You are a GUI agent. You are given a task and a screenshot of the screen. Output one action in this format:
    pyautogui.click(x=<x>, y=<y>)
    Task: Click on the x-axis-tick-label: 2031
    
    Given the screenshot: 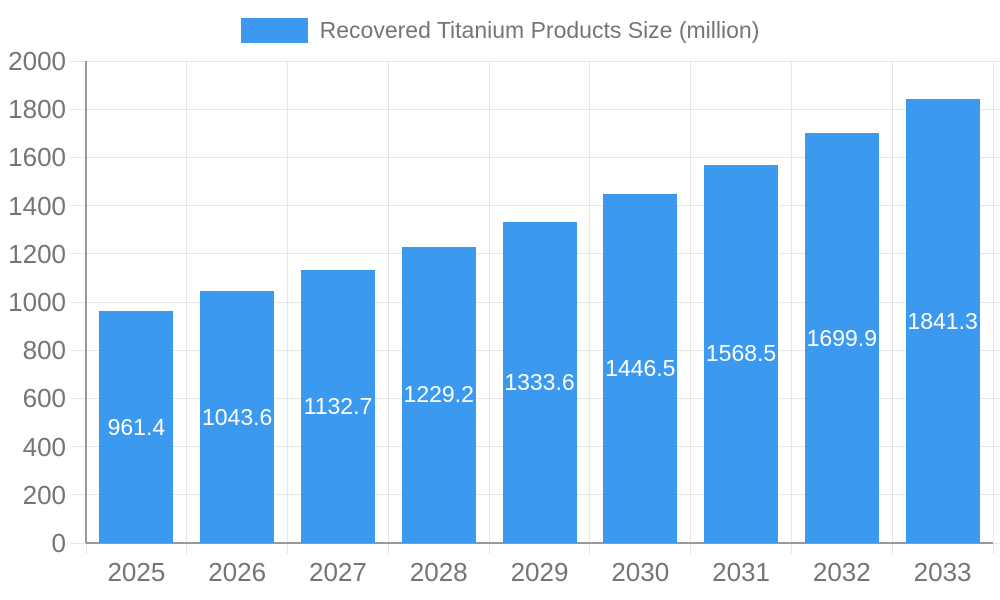 What is the action you would take?
    pyautogui.click(x=741, y=572)
    